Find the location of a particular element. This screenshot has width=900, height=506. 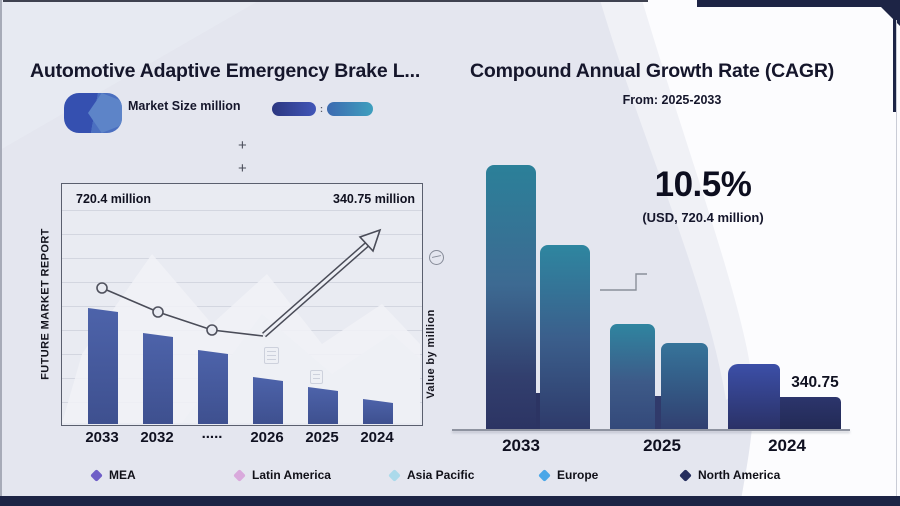

bar-2024 is located at coordinates (378, 411).